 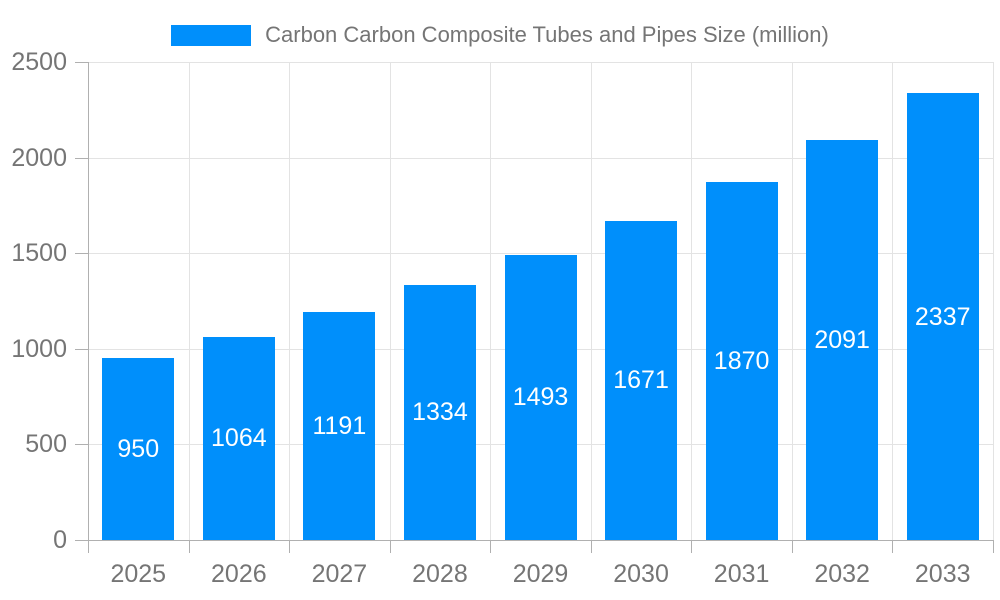 What do you see at coordinates (239, 574) in the screenshot?
I see `x-axis-category-label: 2026` at bounding box center [239, 574].